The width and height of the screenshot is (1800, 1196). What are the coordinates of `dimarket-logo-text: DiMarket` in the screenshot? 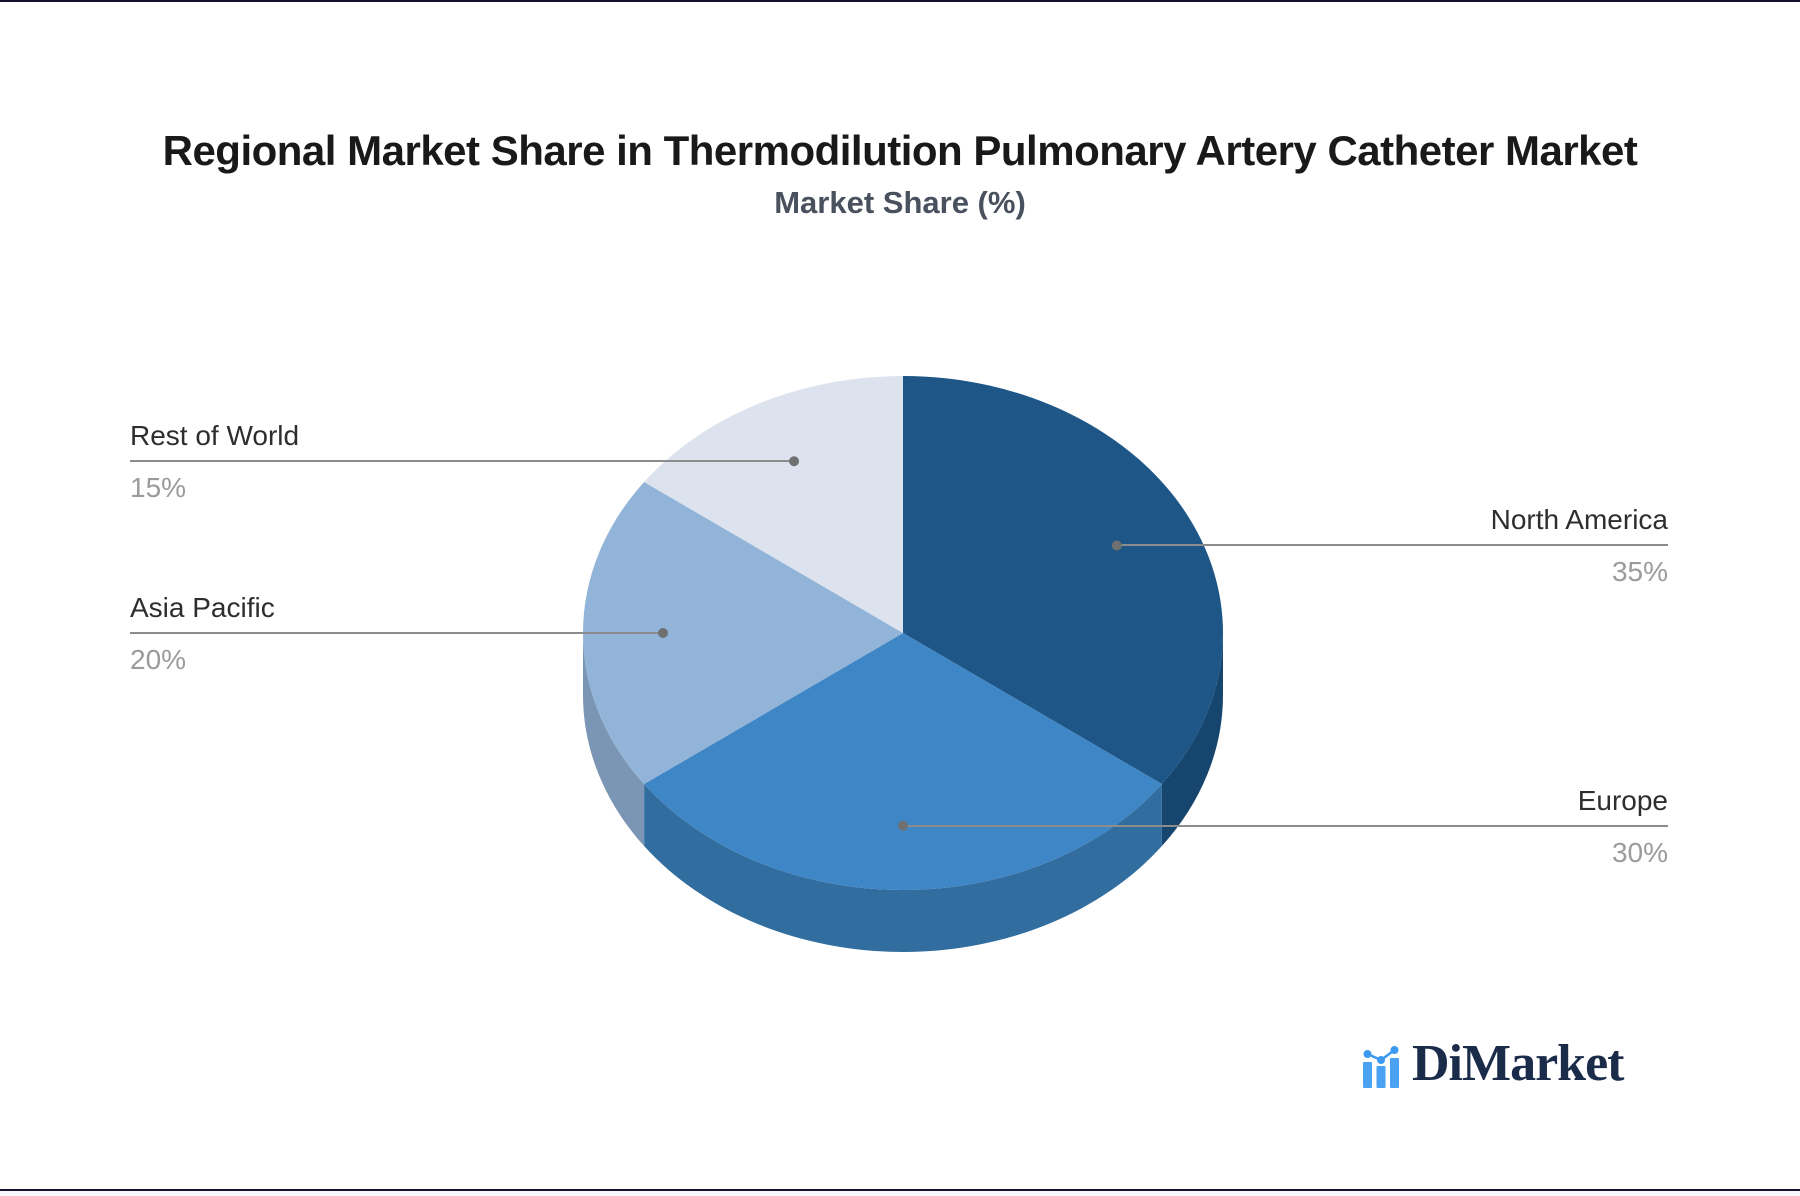 It's located at (1518, 1063).